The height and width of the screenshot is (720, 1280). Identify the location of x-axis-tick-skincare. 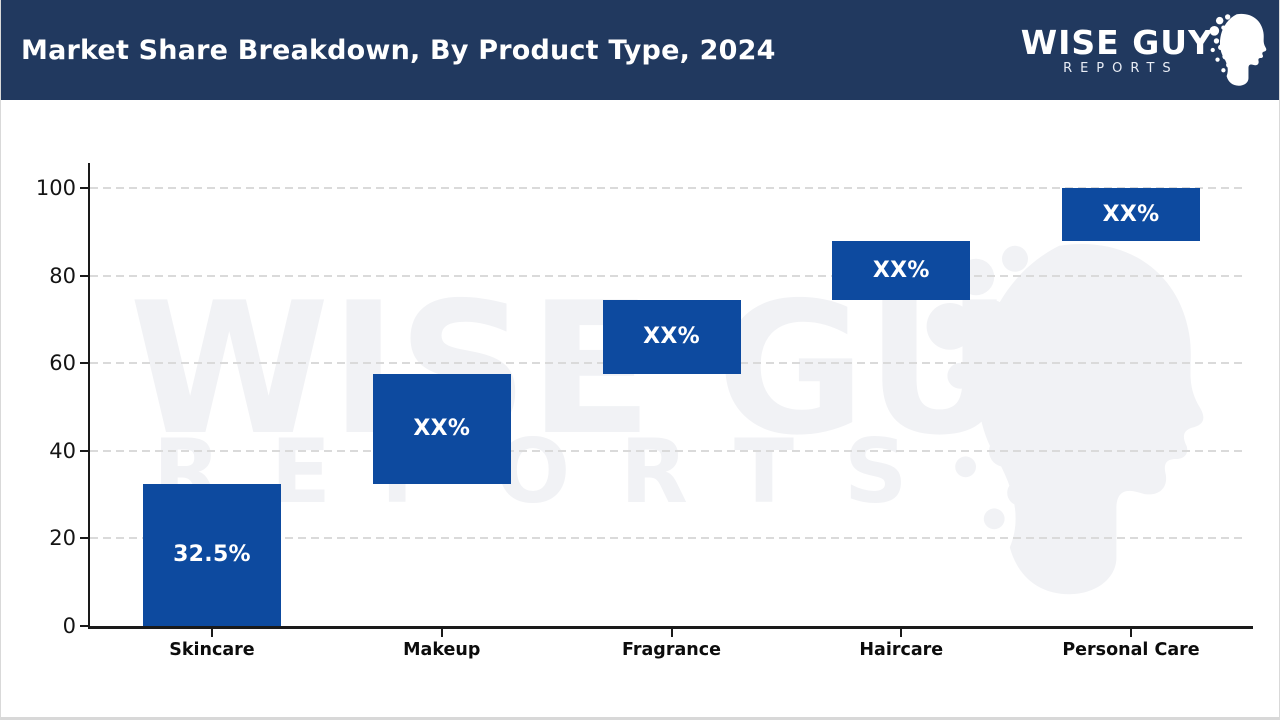
(212, 633).